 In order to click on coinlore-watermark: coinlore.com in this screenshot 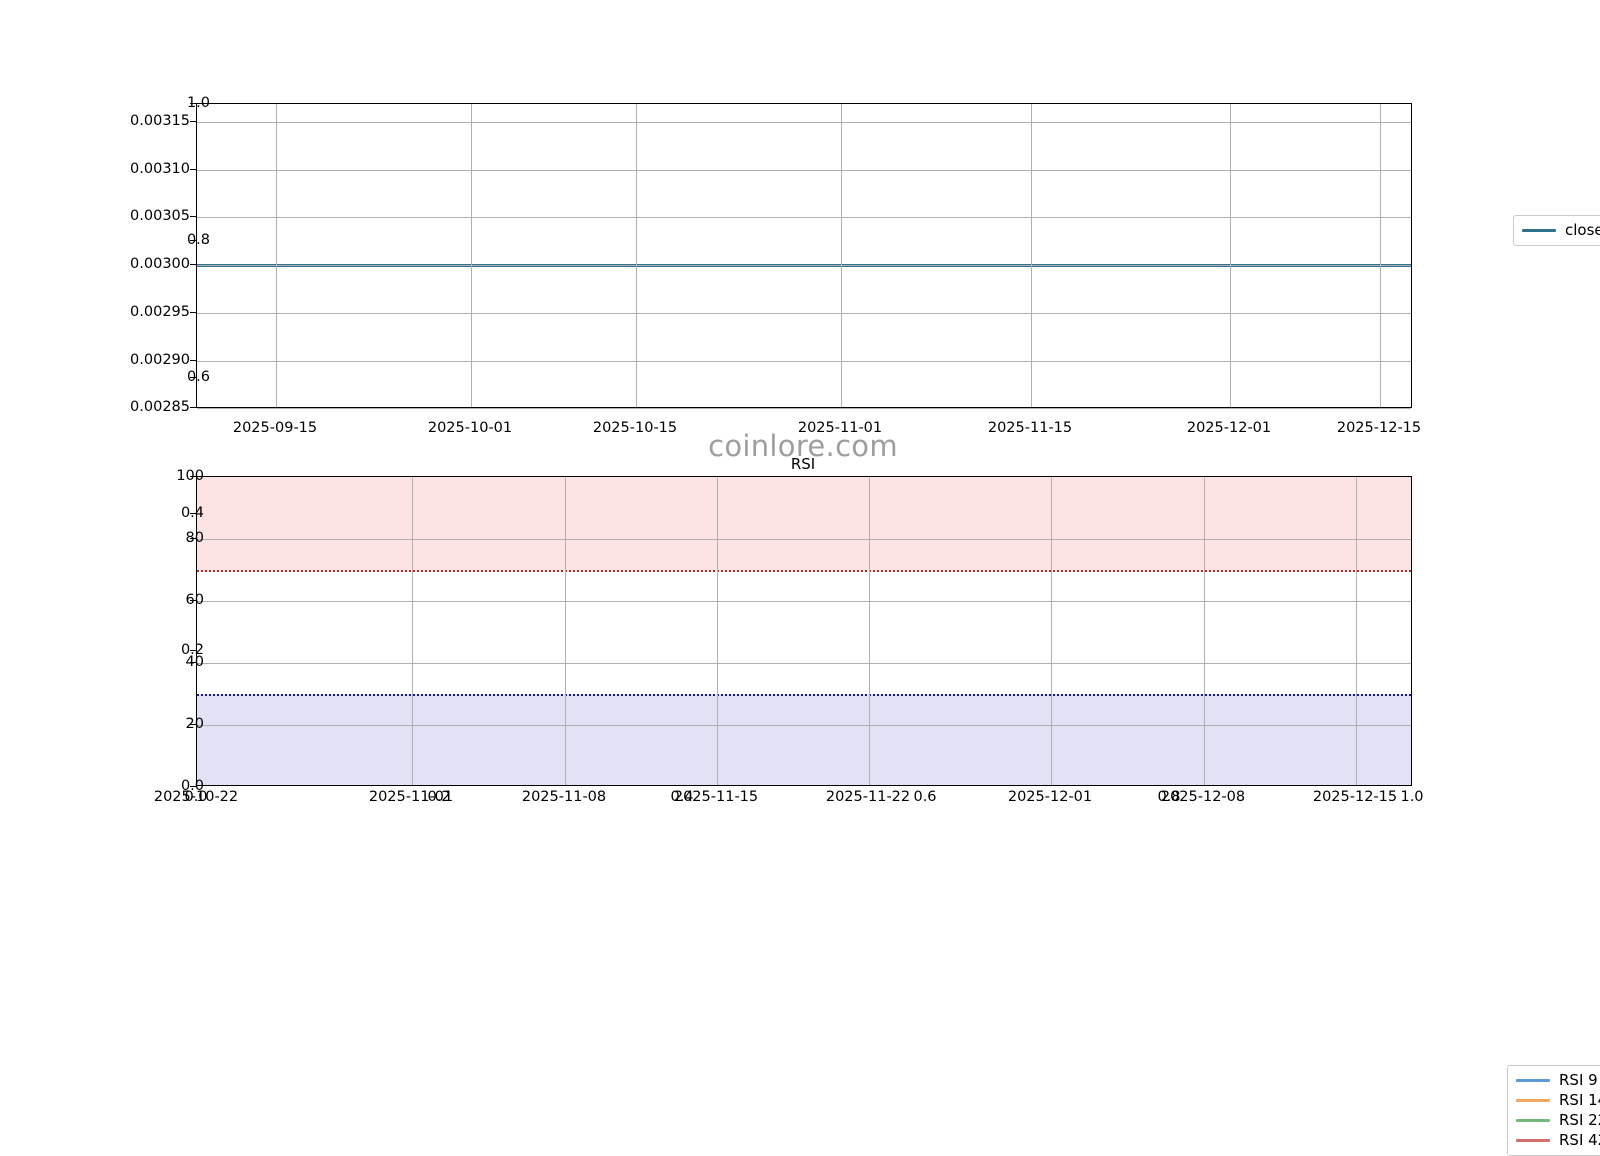, I will do `click(803, 446)`.